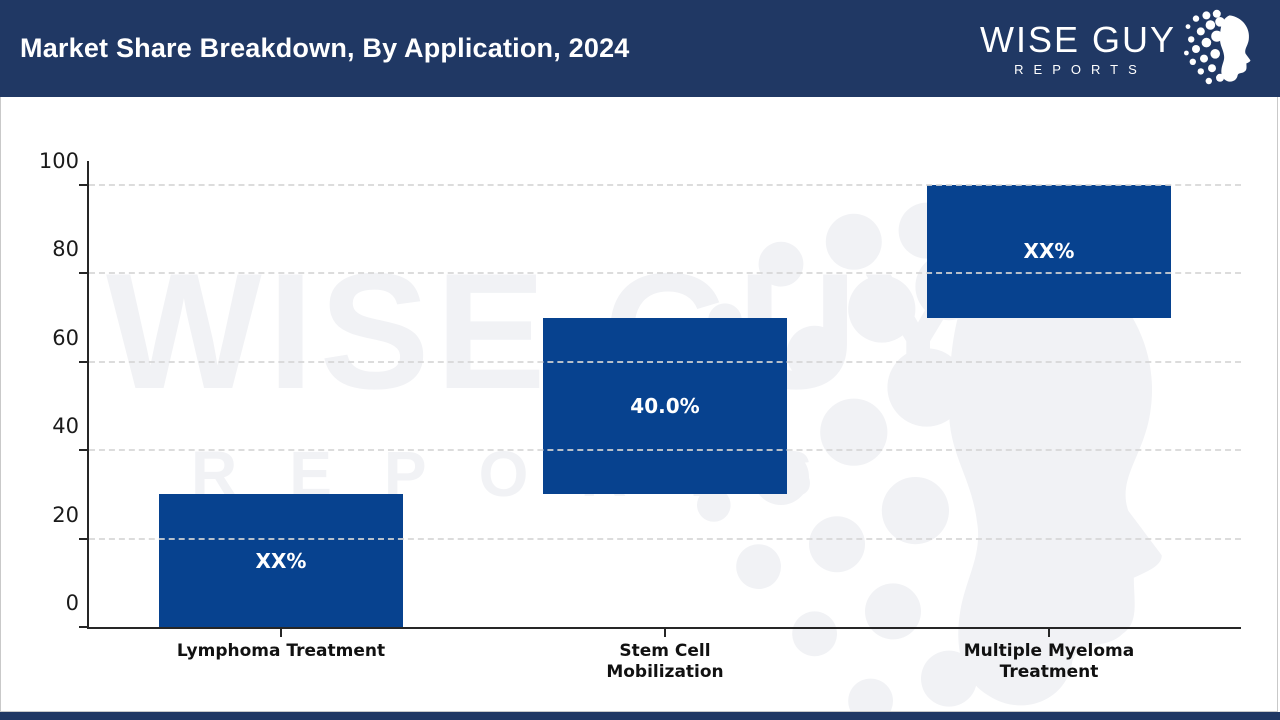 The height and width of the screenshot is (720, 1280). What do you see at coordinates (88, 394) in the screenshot?
I see `y-axis` at bounding box center [88, 394].